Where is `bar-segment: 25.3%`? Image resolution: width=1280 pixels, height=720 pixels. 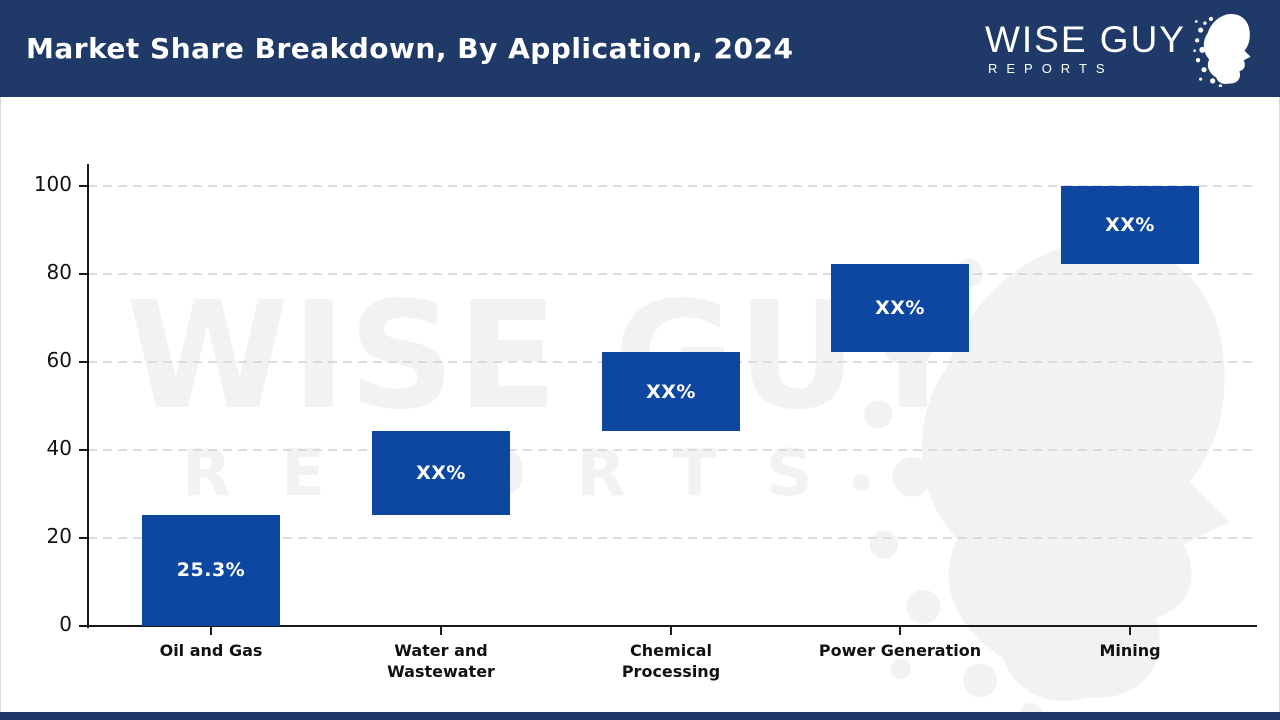 bar-segment: 25.3% is located at coordinates (211, 570).